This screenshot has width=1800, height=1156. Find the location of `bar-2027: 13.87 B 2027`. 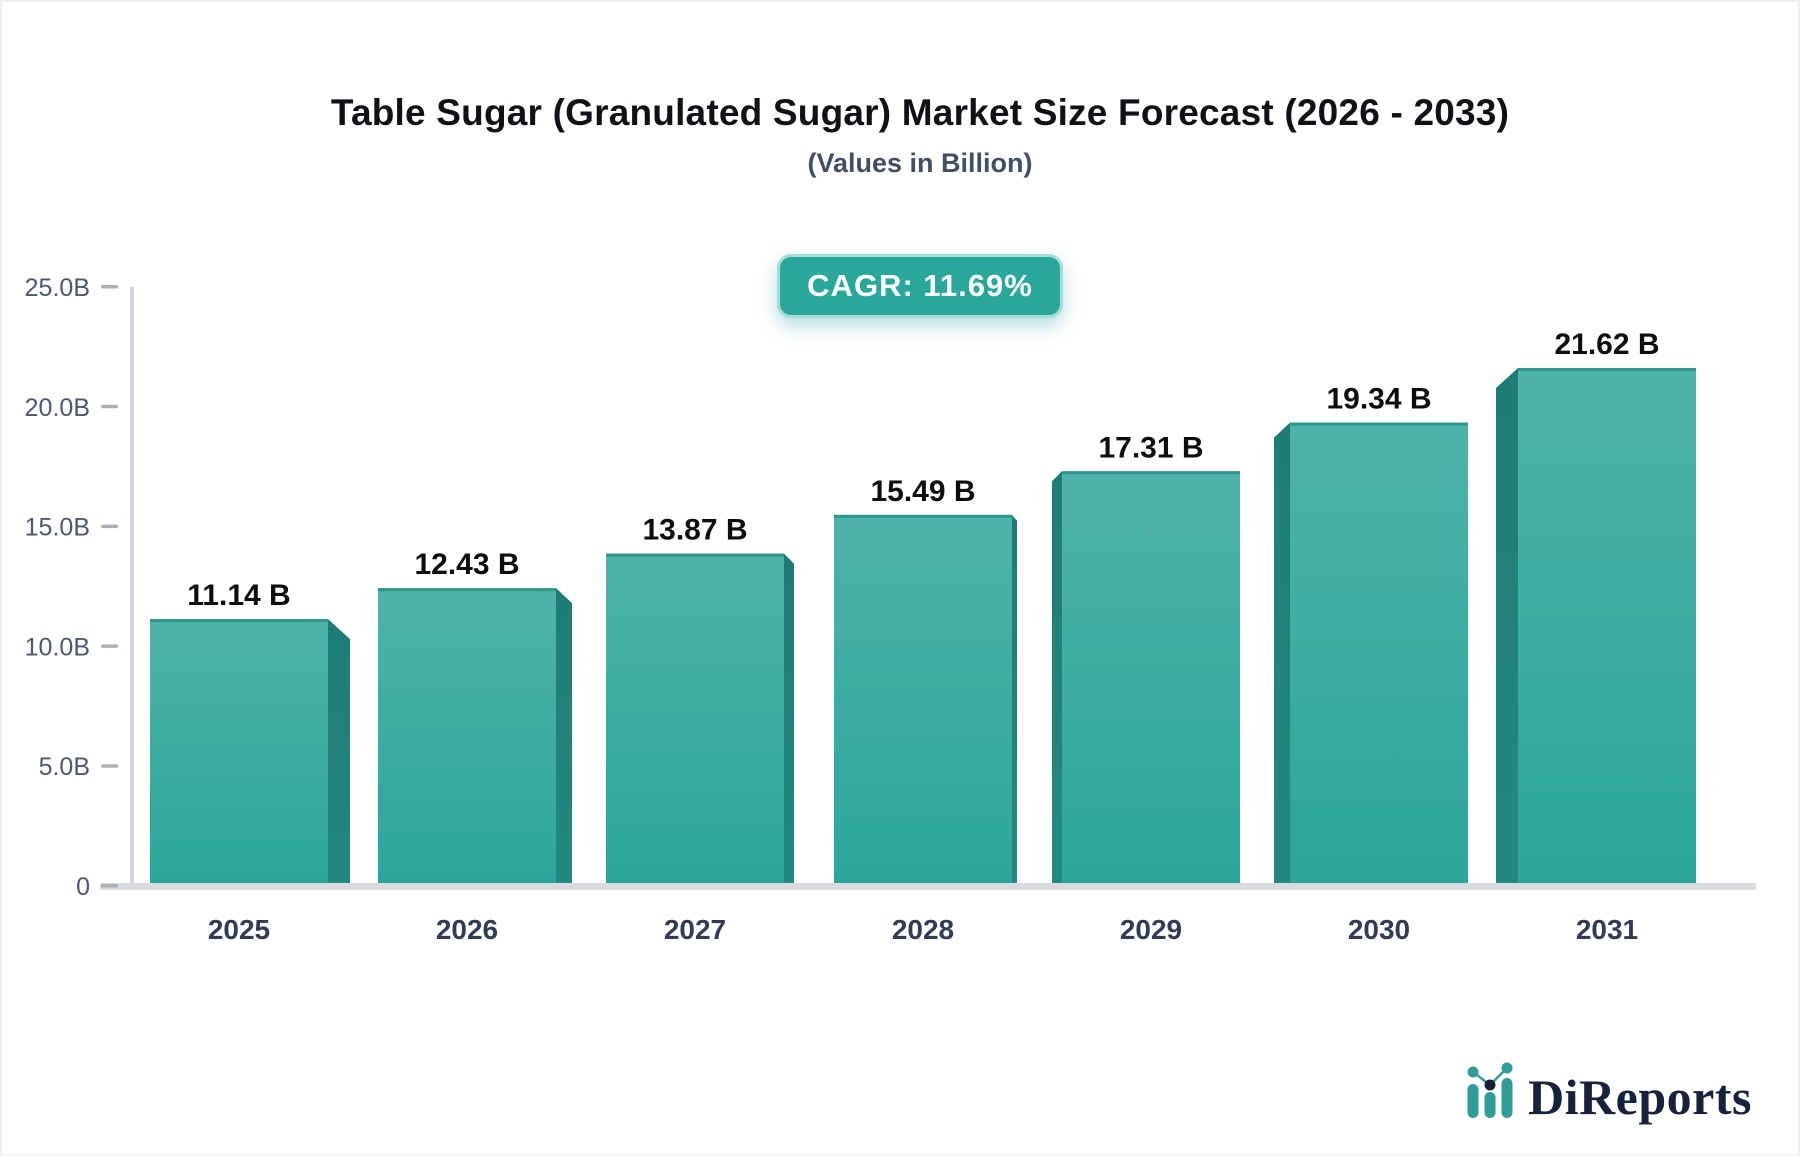

bar-2027: 13.87 B 2027 is located at coordinates (700, 729).